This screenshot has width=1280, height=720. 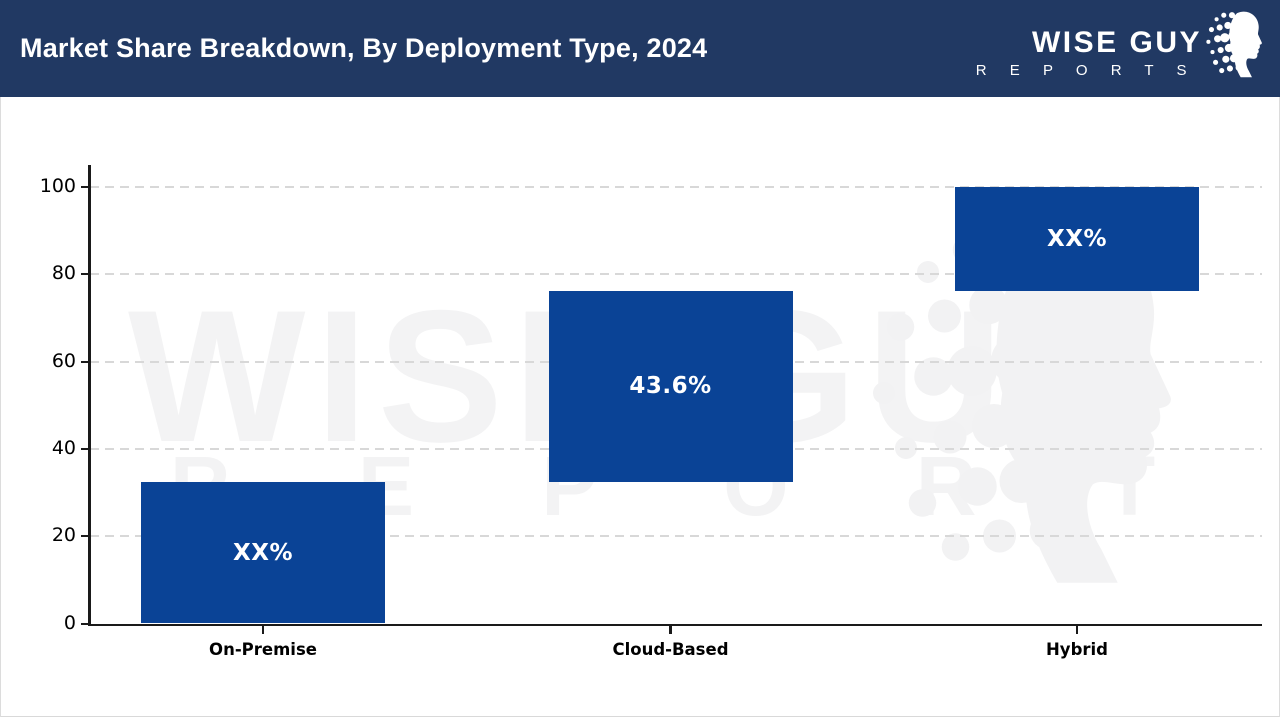 I want to click on logo-wordmark: WISE GUY, so click(x=1116, y=42).